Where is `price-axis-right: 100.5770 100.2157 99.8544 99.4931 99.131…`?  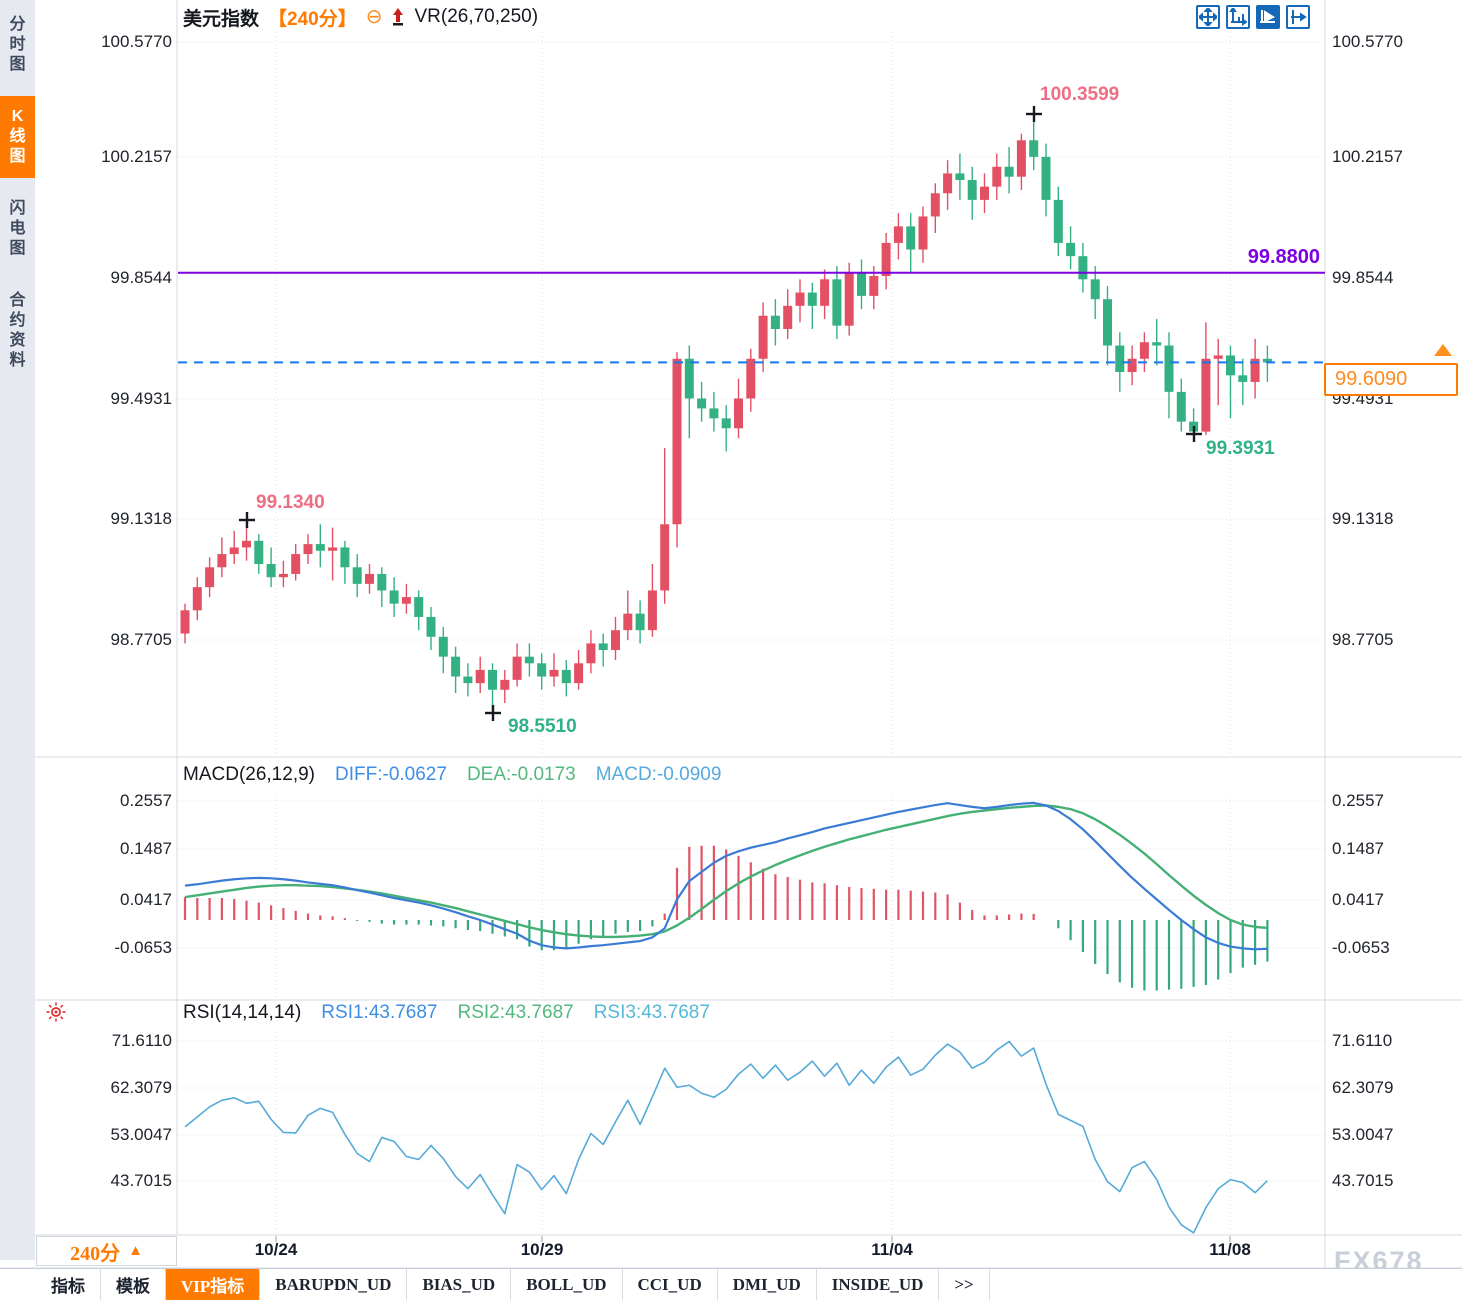
price-axis-right: 100.5770 100.2157 99.8544 99.4931 99.131… is located at coordinates (1396, 650).